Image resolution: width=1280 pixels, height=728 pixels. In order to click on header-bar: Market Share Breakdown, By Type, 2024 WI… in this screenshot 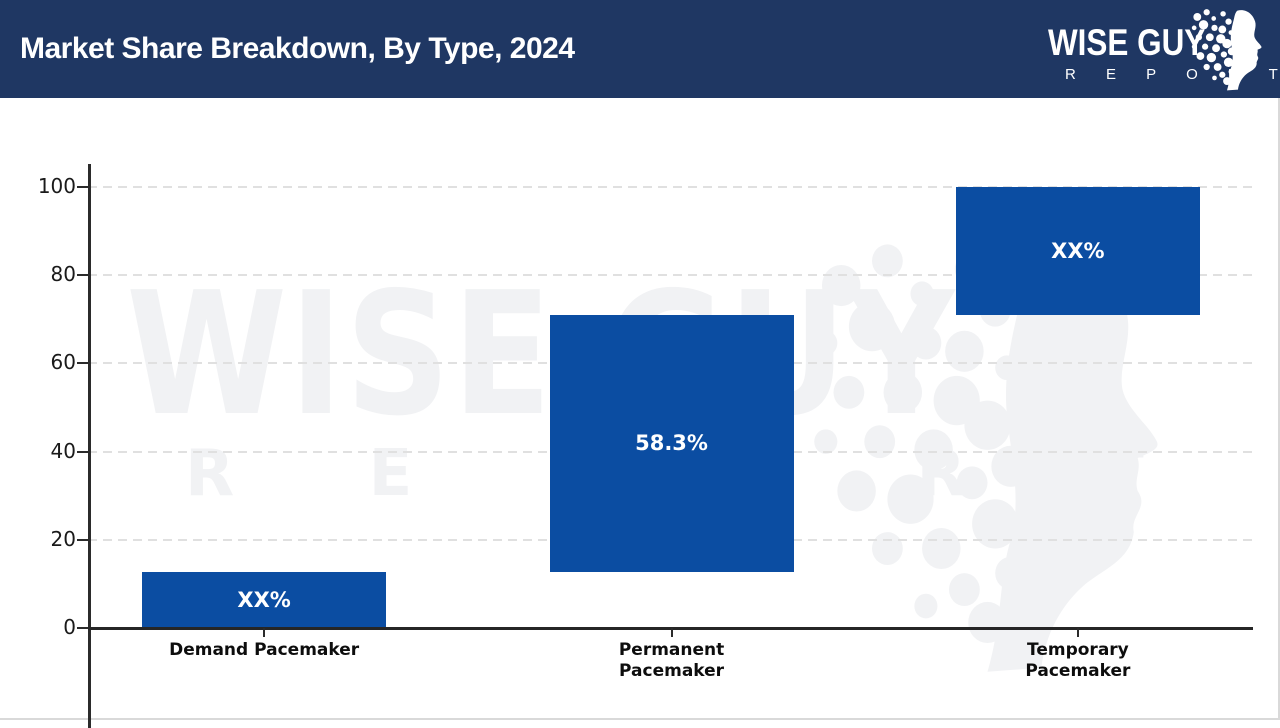, I will do `click(640, 49)`.